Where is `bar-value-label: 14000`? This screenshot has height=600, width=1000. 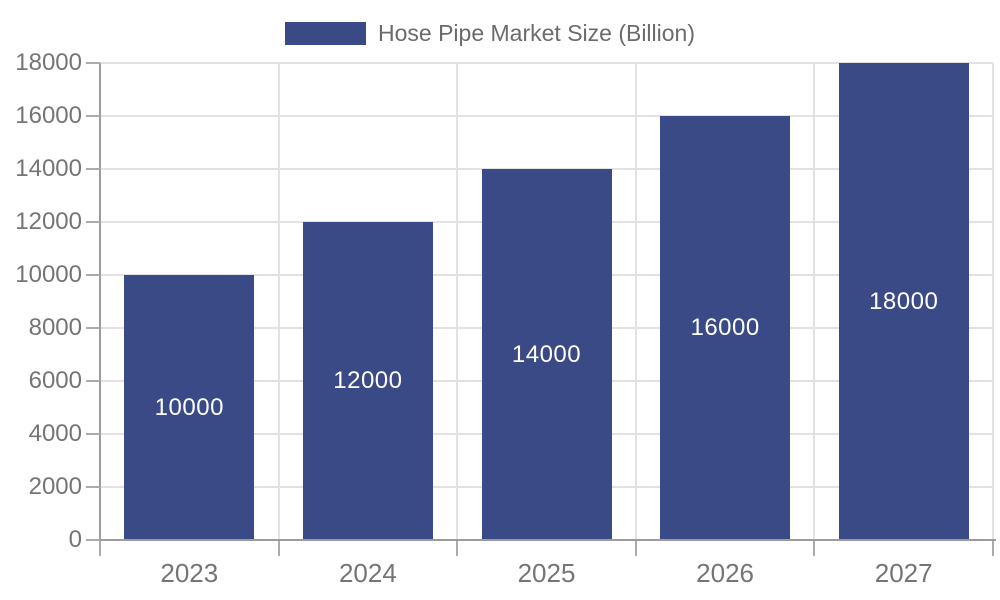 bar-value-label: 14000 is located at coordinates (546, 354).